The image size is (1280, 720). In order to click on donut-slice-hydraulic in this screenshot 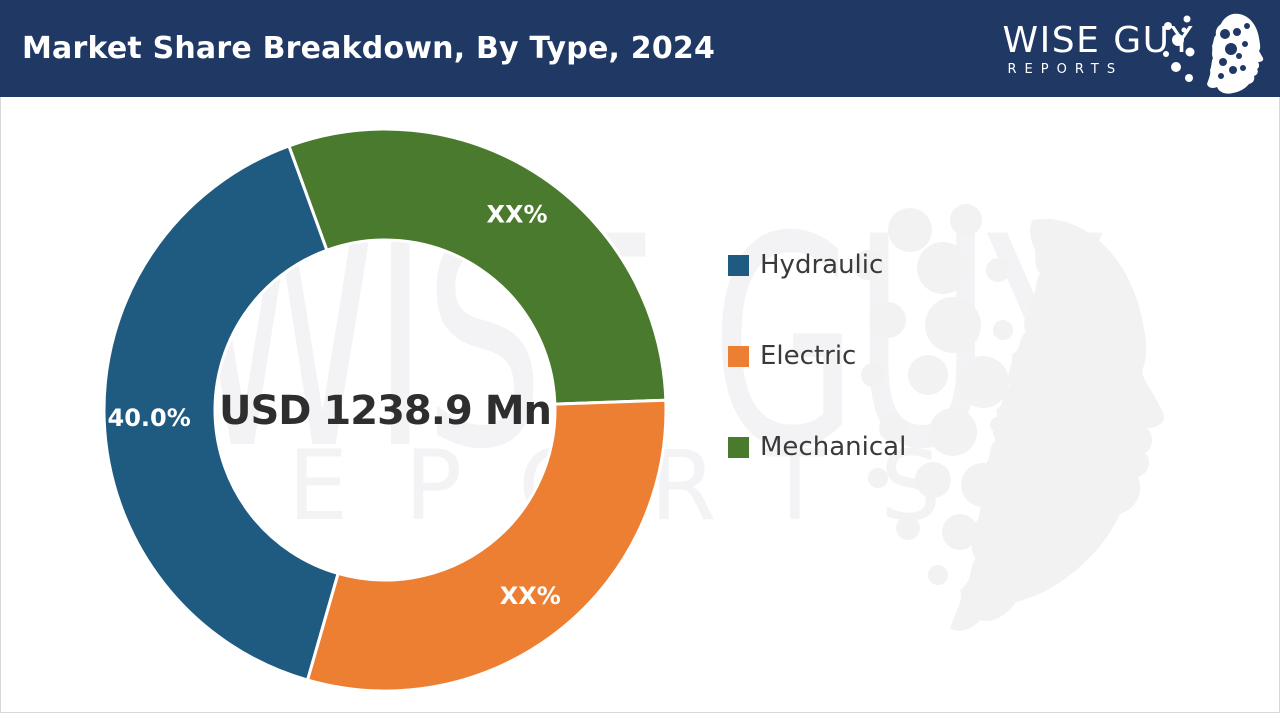, I will do `click(221, 413)`.